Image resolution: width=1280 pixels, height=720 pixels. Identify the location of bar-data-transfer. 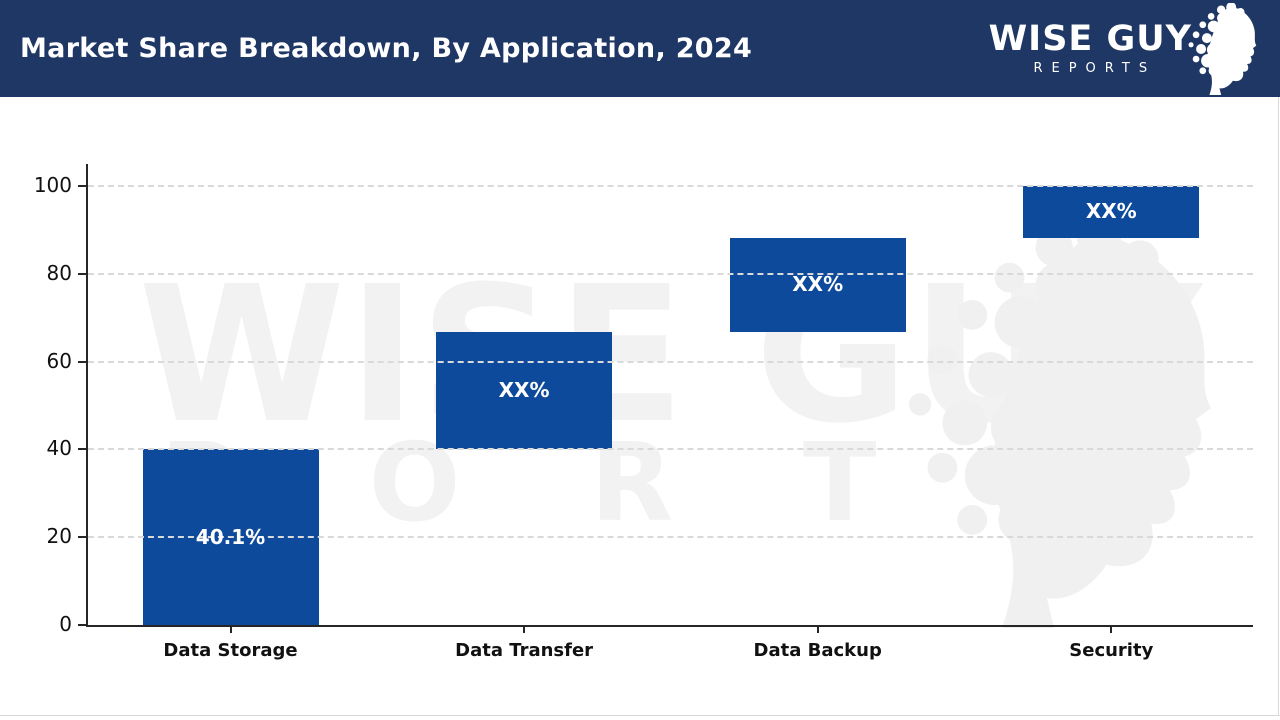
(524, 390).